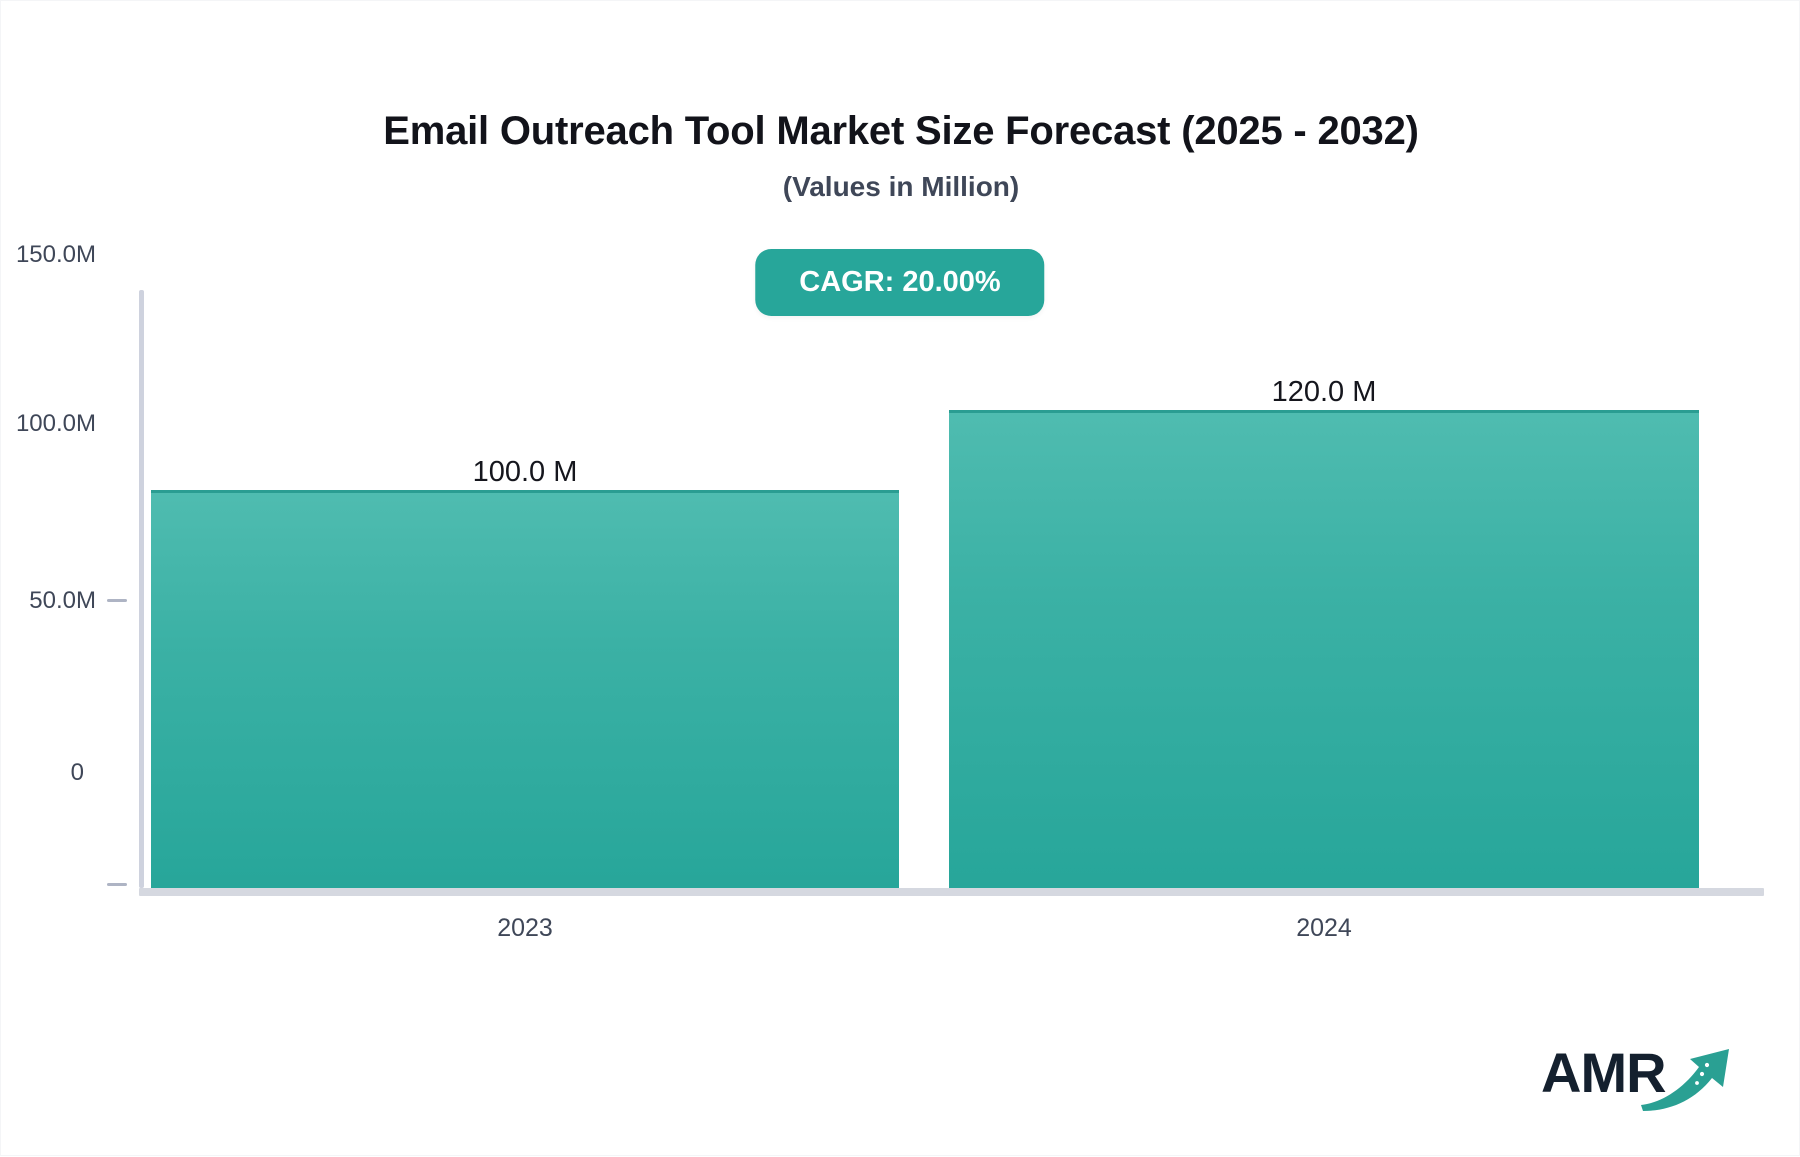 The image size is (1800, 1157). Describe the element at coordinates (1685, 1080) in the screenshot. I see `growth-arrow-icon` at that location.